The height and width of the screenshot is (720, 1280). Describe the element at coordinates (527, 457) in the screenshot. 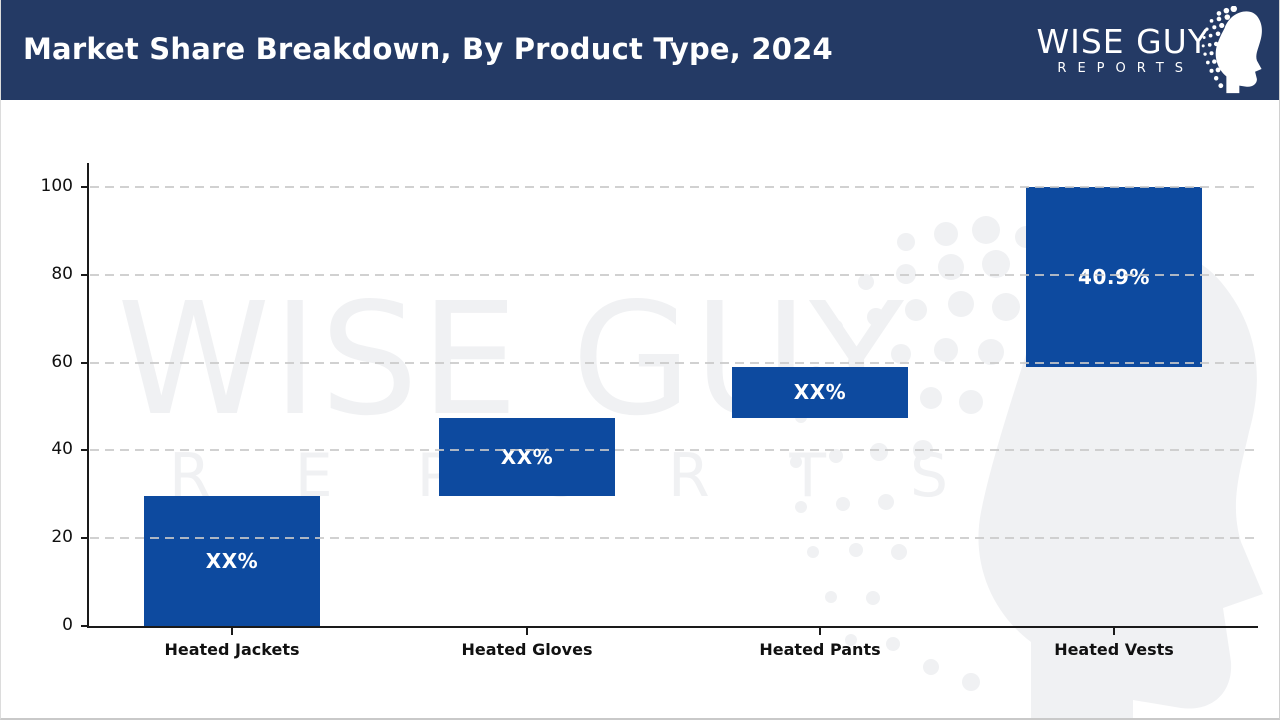

I see `bar-heated-gloves: XX%` at that location.